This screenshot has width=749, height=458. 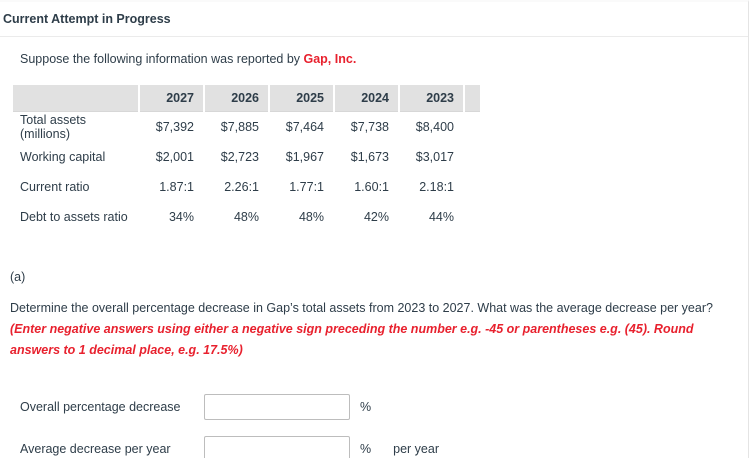 What do you see at coordinates (436, 187) in the screenshot?
I see `cell-value: 2.18:1` at bounding box center [436, 187].